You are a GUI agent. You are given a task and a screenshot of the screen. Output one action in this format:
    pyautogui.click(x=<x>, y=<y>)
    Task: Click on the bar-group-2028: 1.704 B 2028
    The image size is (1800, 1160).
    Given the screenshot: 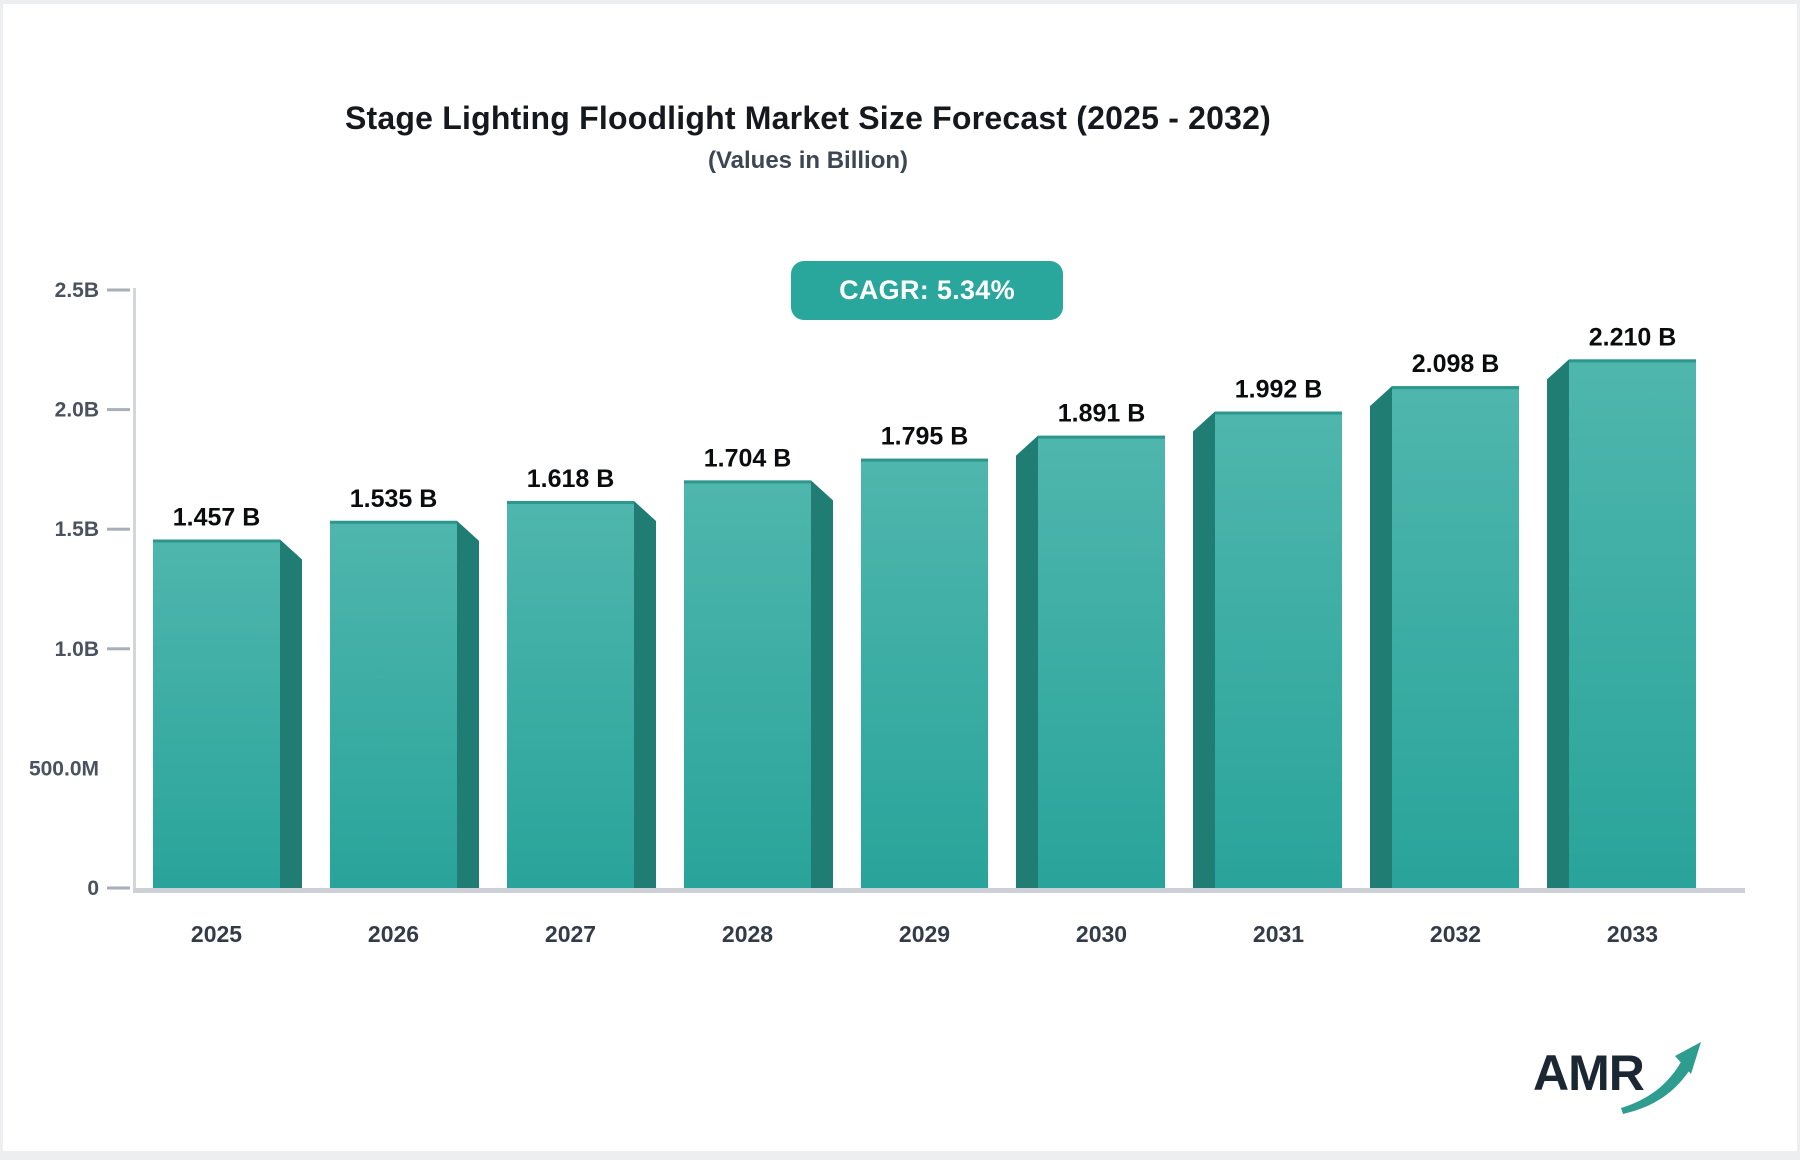 What is the action you would take?
    pyautogui.click(x=758, y=695)
    